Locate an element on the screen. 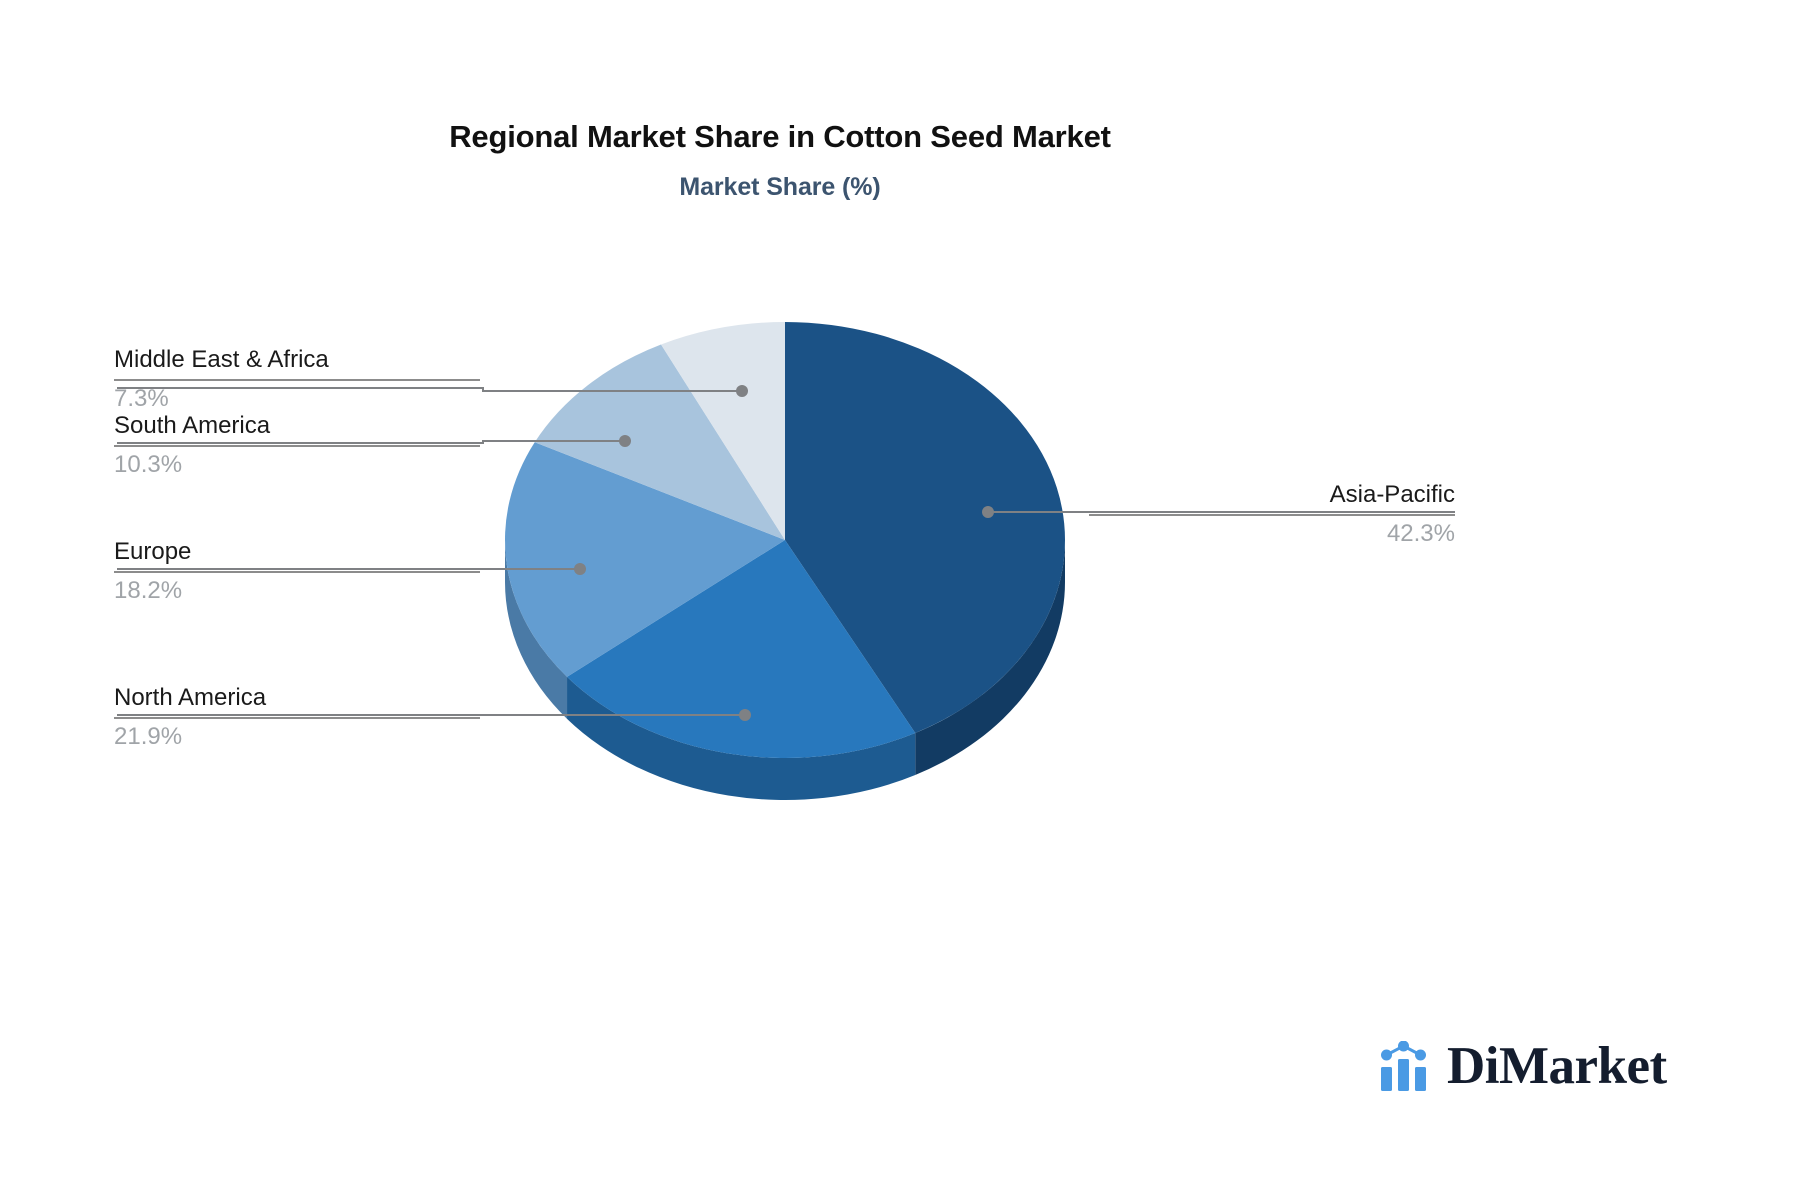 This screenshot has width=1800, height=1196. pie-3d-depth is located at coordinates (785, 670).